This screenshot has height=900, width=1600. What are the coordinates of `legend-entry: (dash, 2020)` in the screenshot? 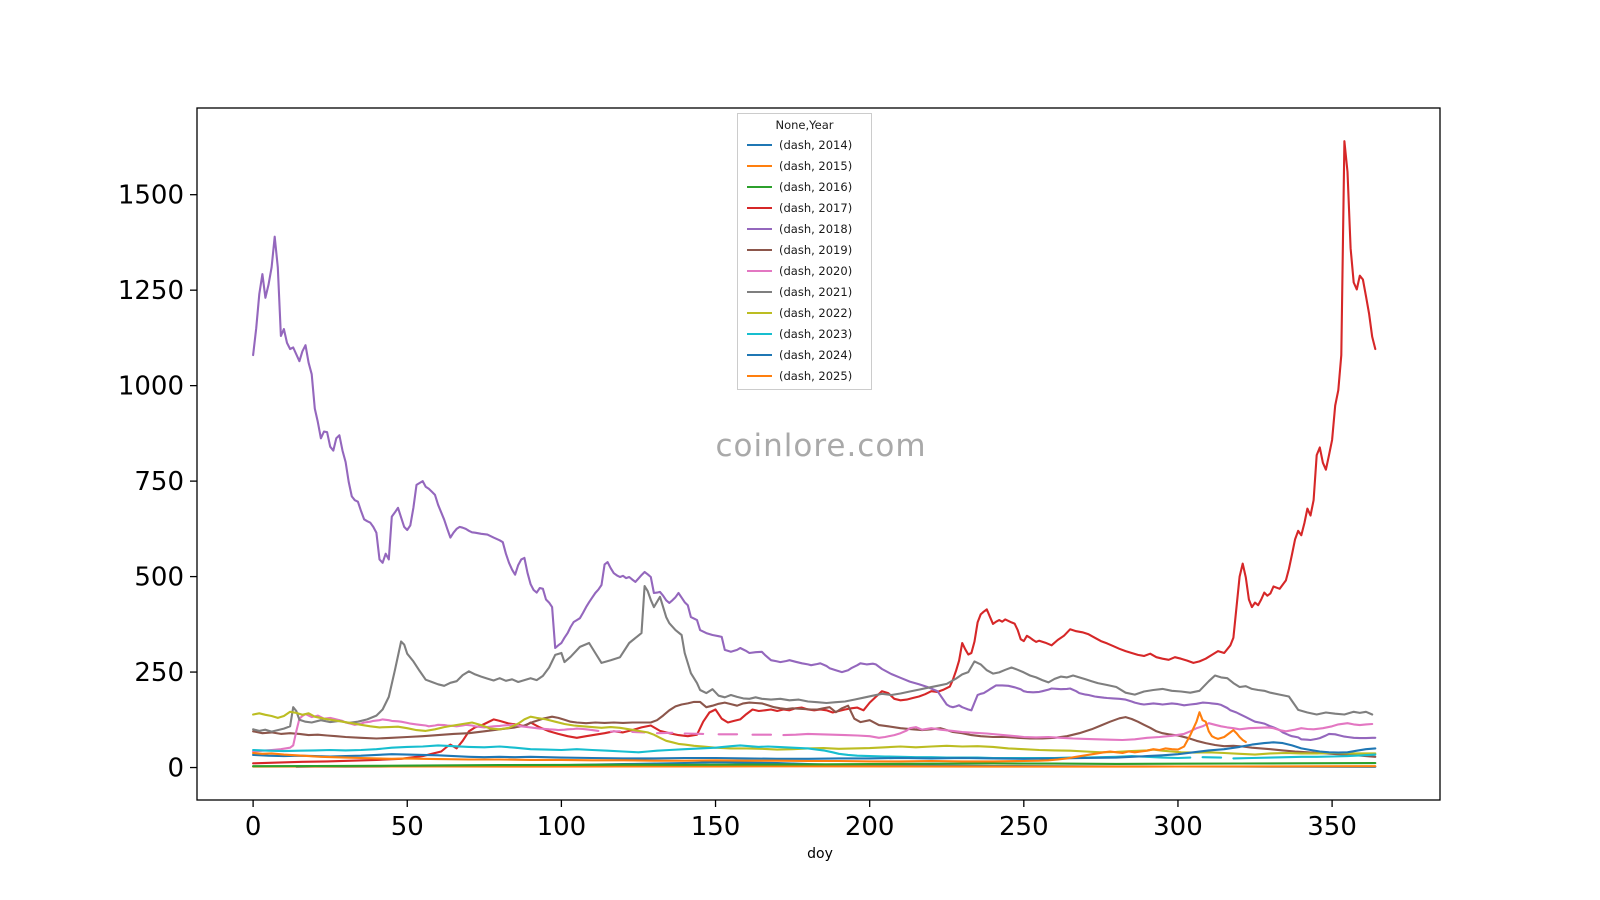 It's located at (804, 270).